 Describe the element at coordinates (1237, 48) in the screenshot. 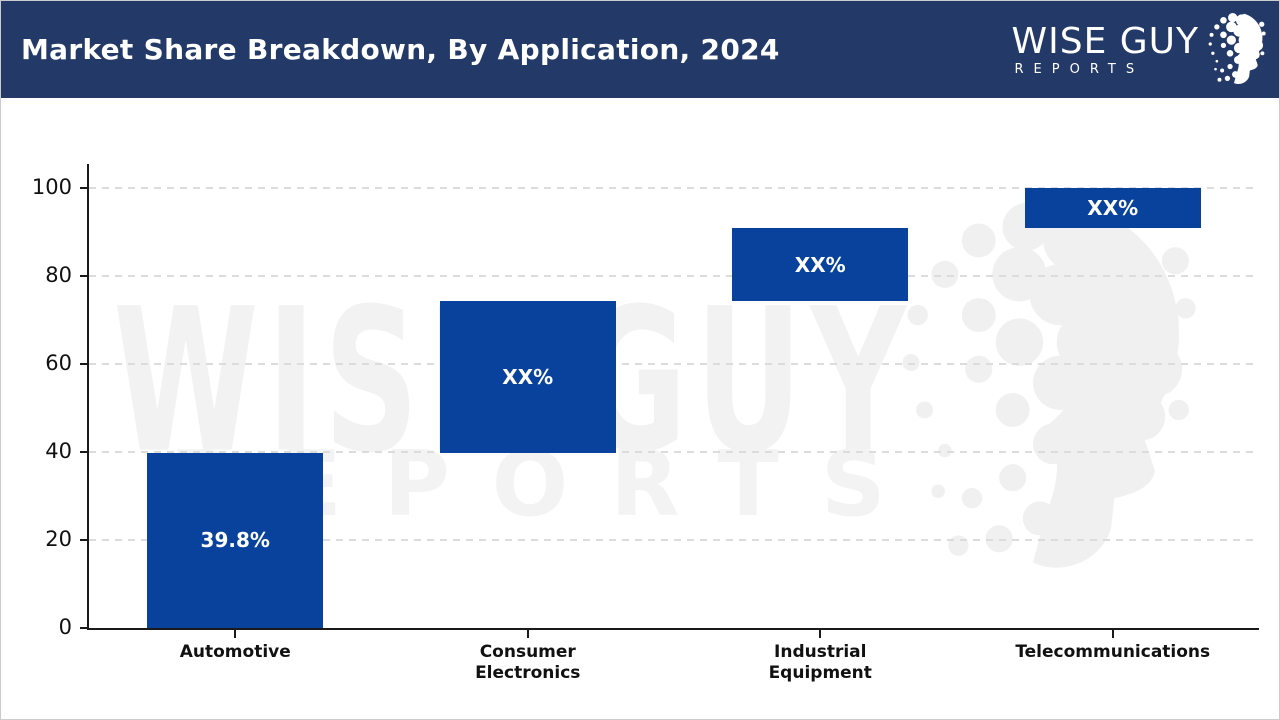

I see `wiseguy-face-icon` at that location.